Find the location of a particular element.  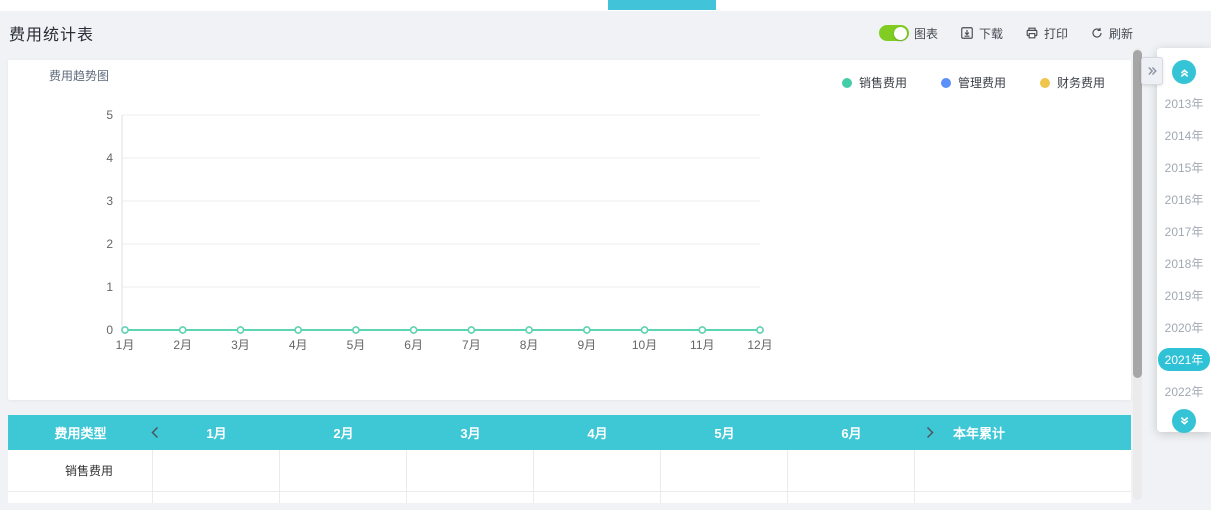

chart-toggle-group: 图表 is located at coordinates (908, 33).